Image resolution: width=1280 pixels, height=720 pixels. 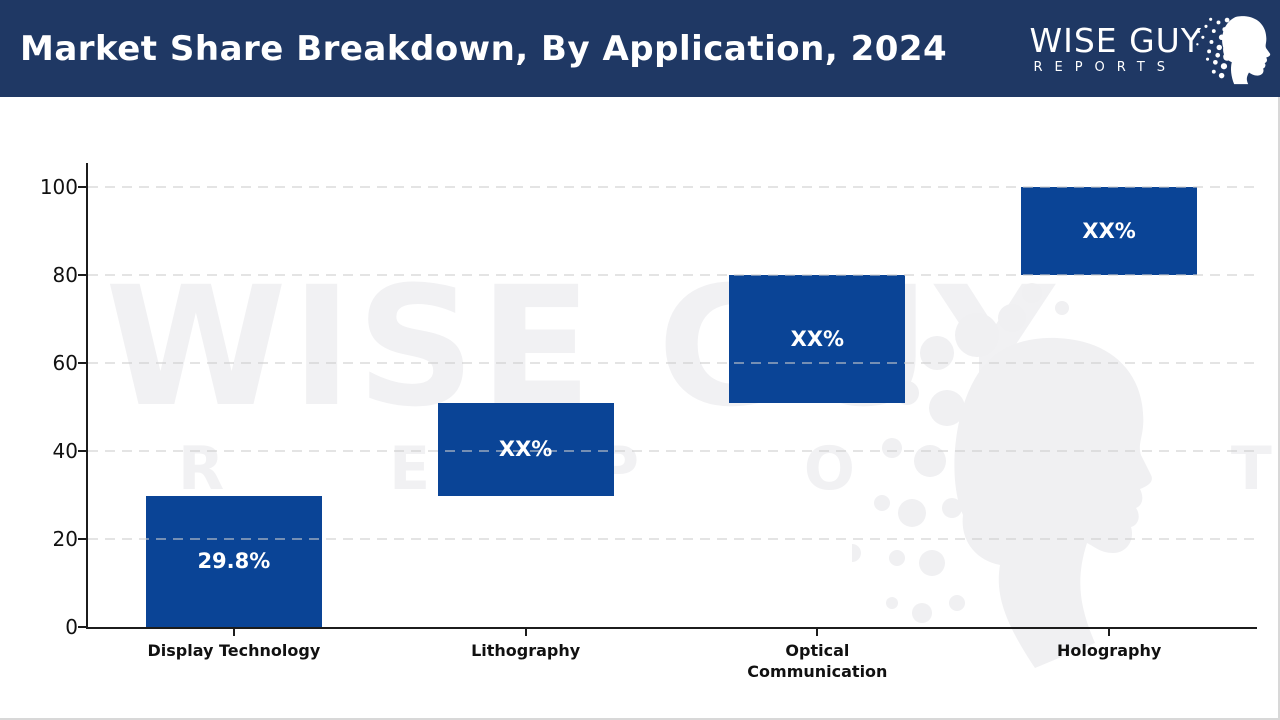 What do you see at coordinates (526, 650) in the screenshot?
I see `x-category-label: Lithography` at bounding box center [526, 650].